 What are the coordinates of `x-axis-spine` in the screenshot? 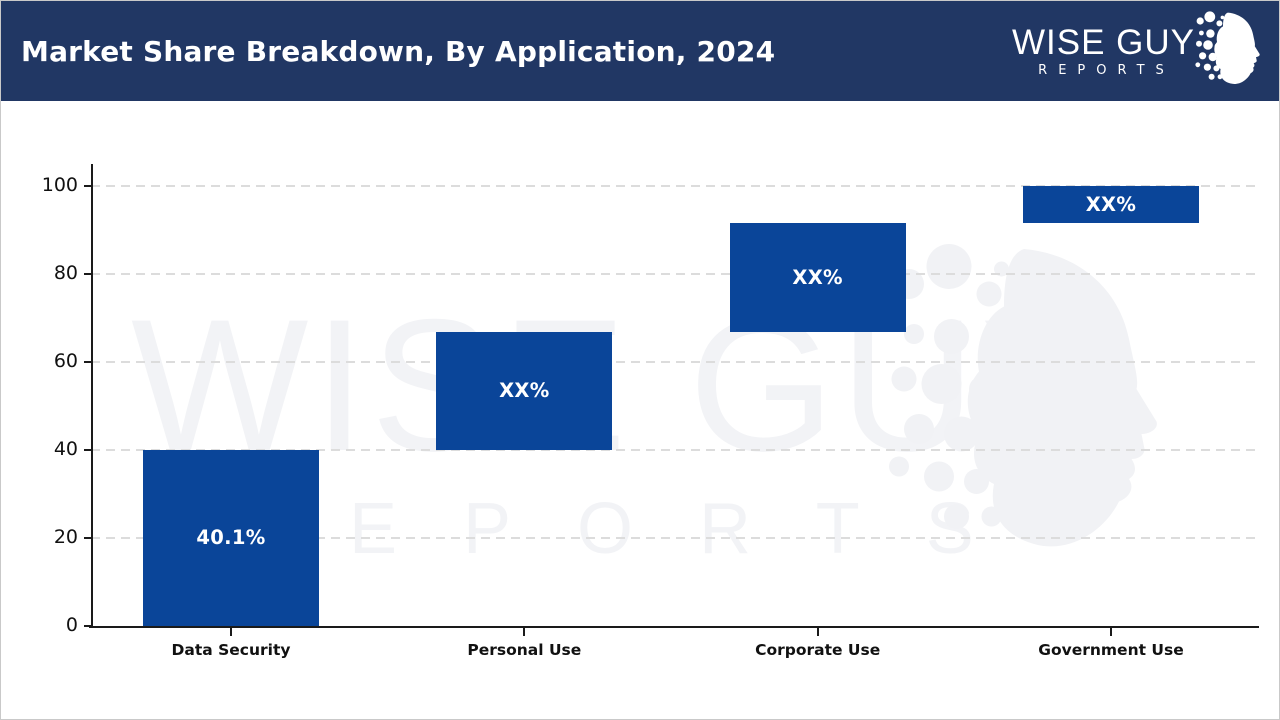 It's located at (674, 627).